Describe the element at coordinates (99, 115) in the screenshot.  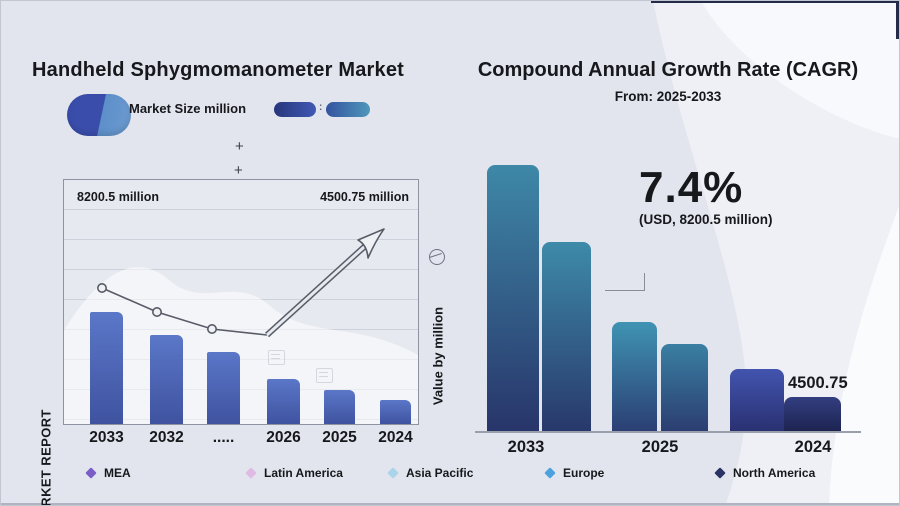
I see `capsule-icon` at that location.